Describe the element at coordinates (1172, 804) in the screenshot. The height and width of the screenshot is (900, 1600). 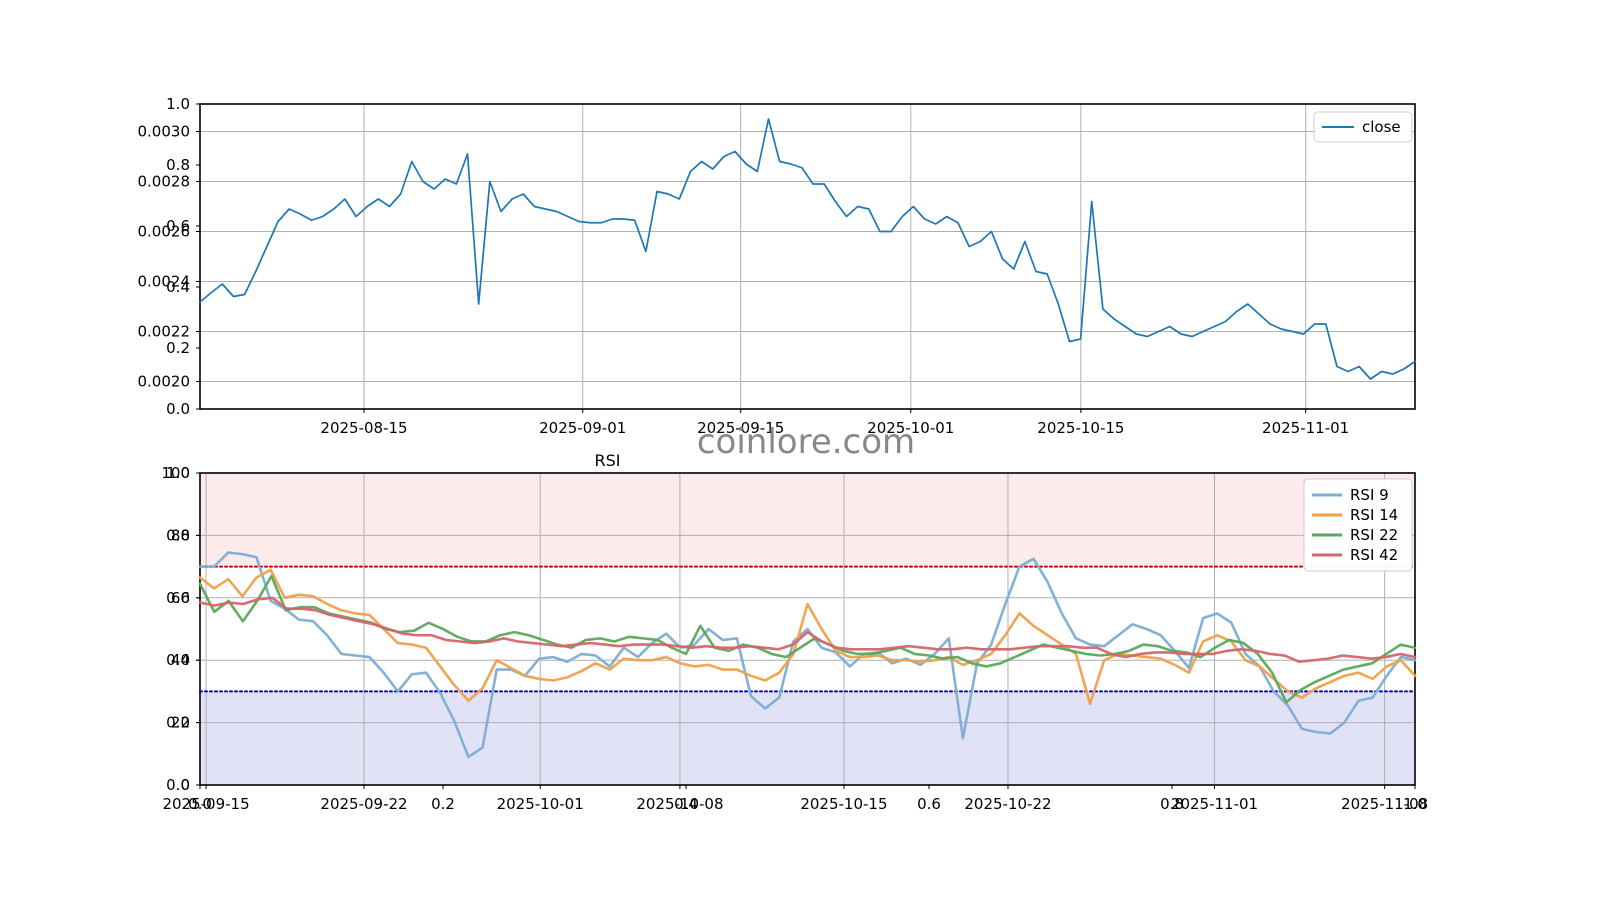
I see `rsi-sec-xtick-label-4: 0.8` at that location.